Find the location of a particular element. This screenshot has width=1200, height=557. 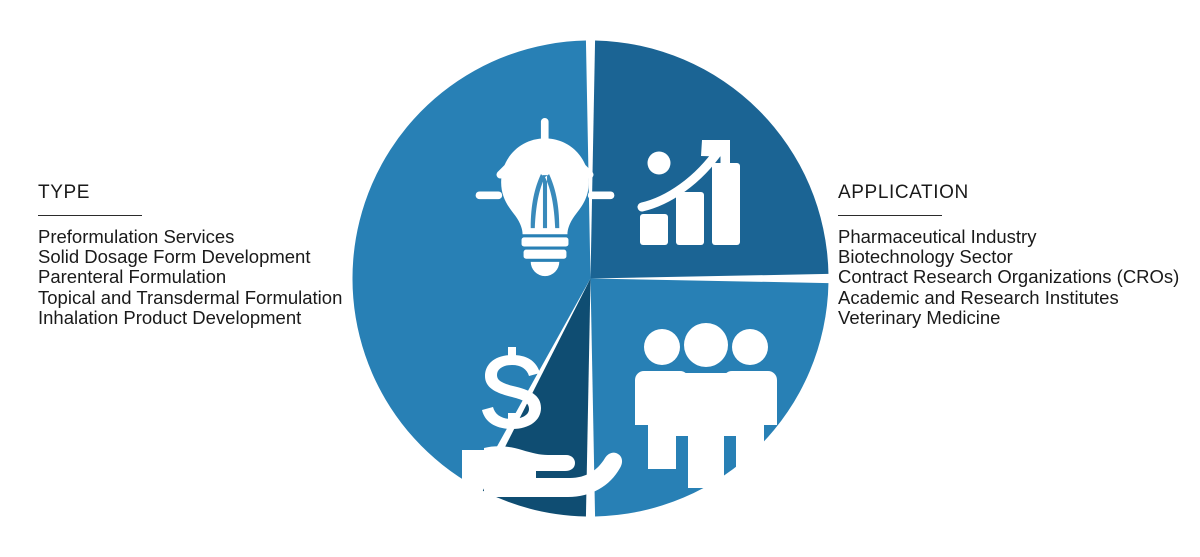

people-icon is located at coordinates (706, 405).